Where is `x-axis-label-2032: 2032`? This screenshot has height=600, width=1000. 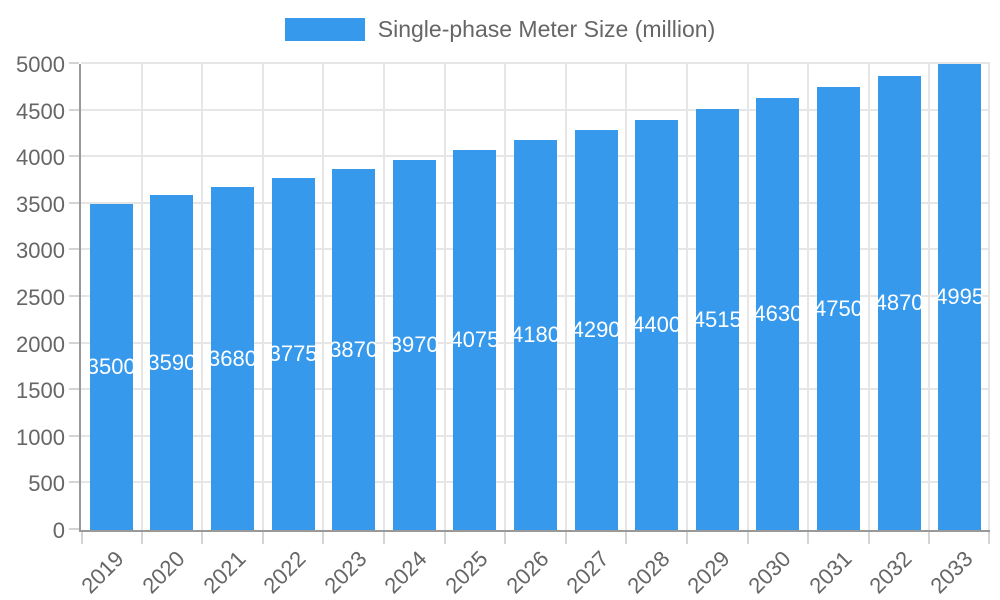 x-axis-label-2032: 2032 is located at coordinates (890, 572).